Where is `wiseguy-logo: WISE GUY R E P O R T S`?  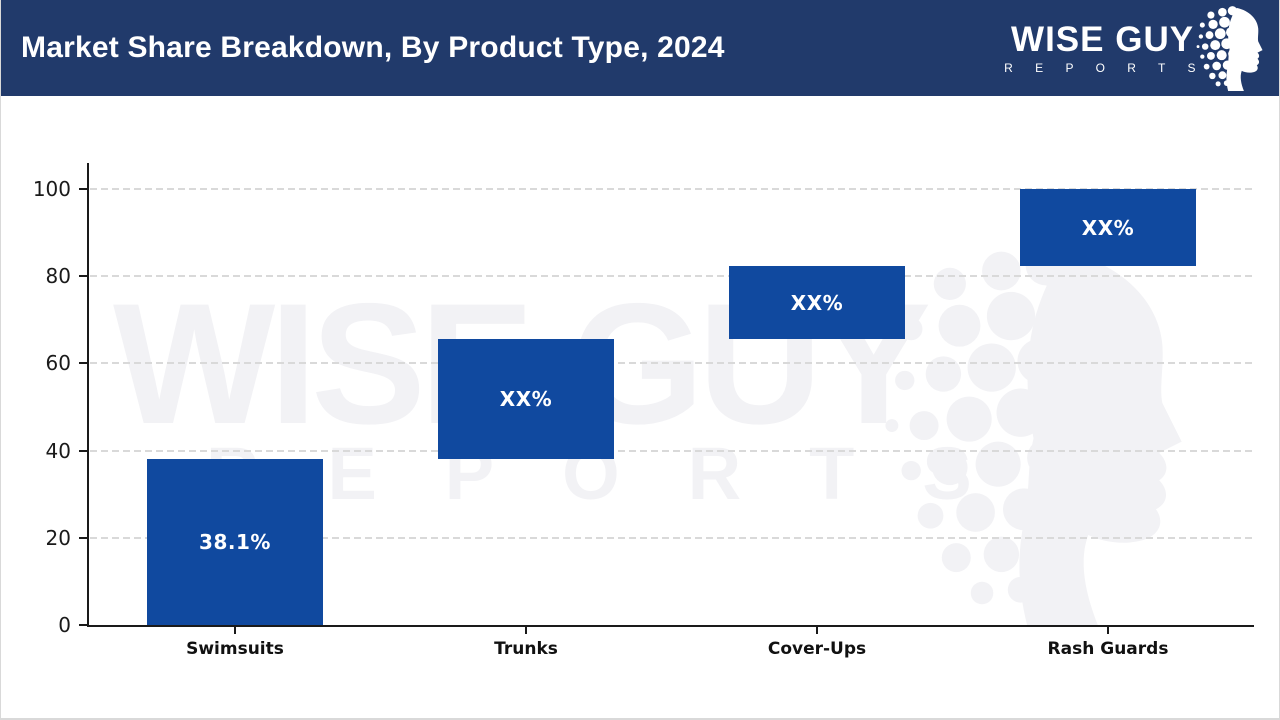
wiseguy-logo: WISE GUY R E P O R T S is located at coordinates (1134, 48).